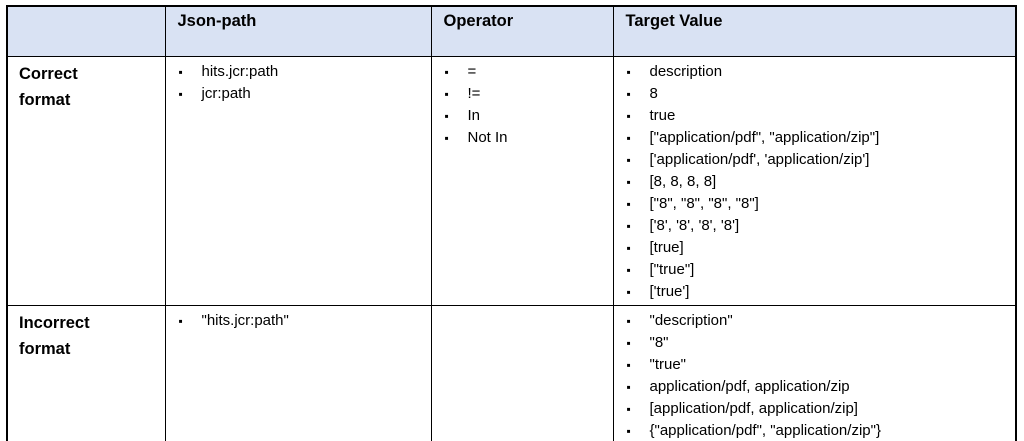  I want to click on list-item: ▪ [8, 8, 8, 8], so click(813, 182).